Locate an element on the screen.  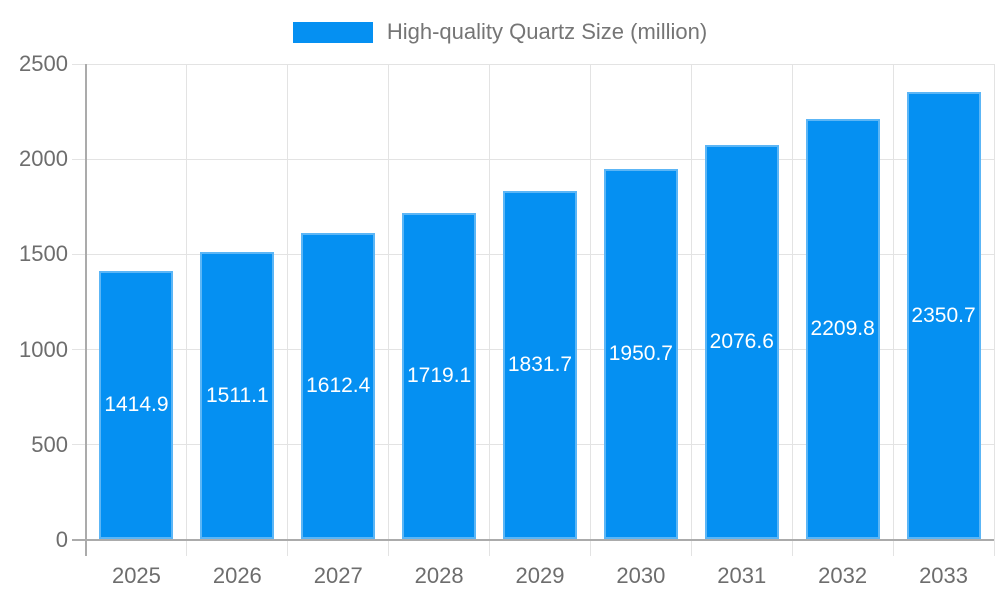
bar-value-label: 2350.7 is located at coordinates (943, 315).